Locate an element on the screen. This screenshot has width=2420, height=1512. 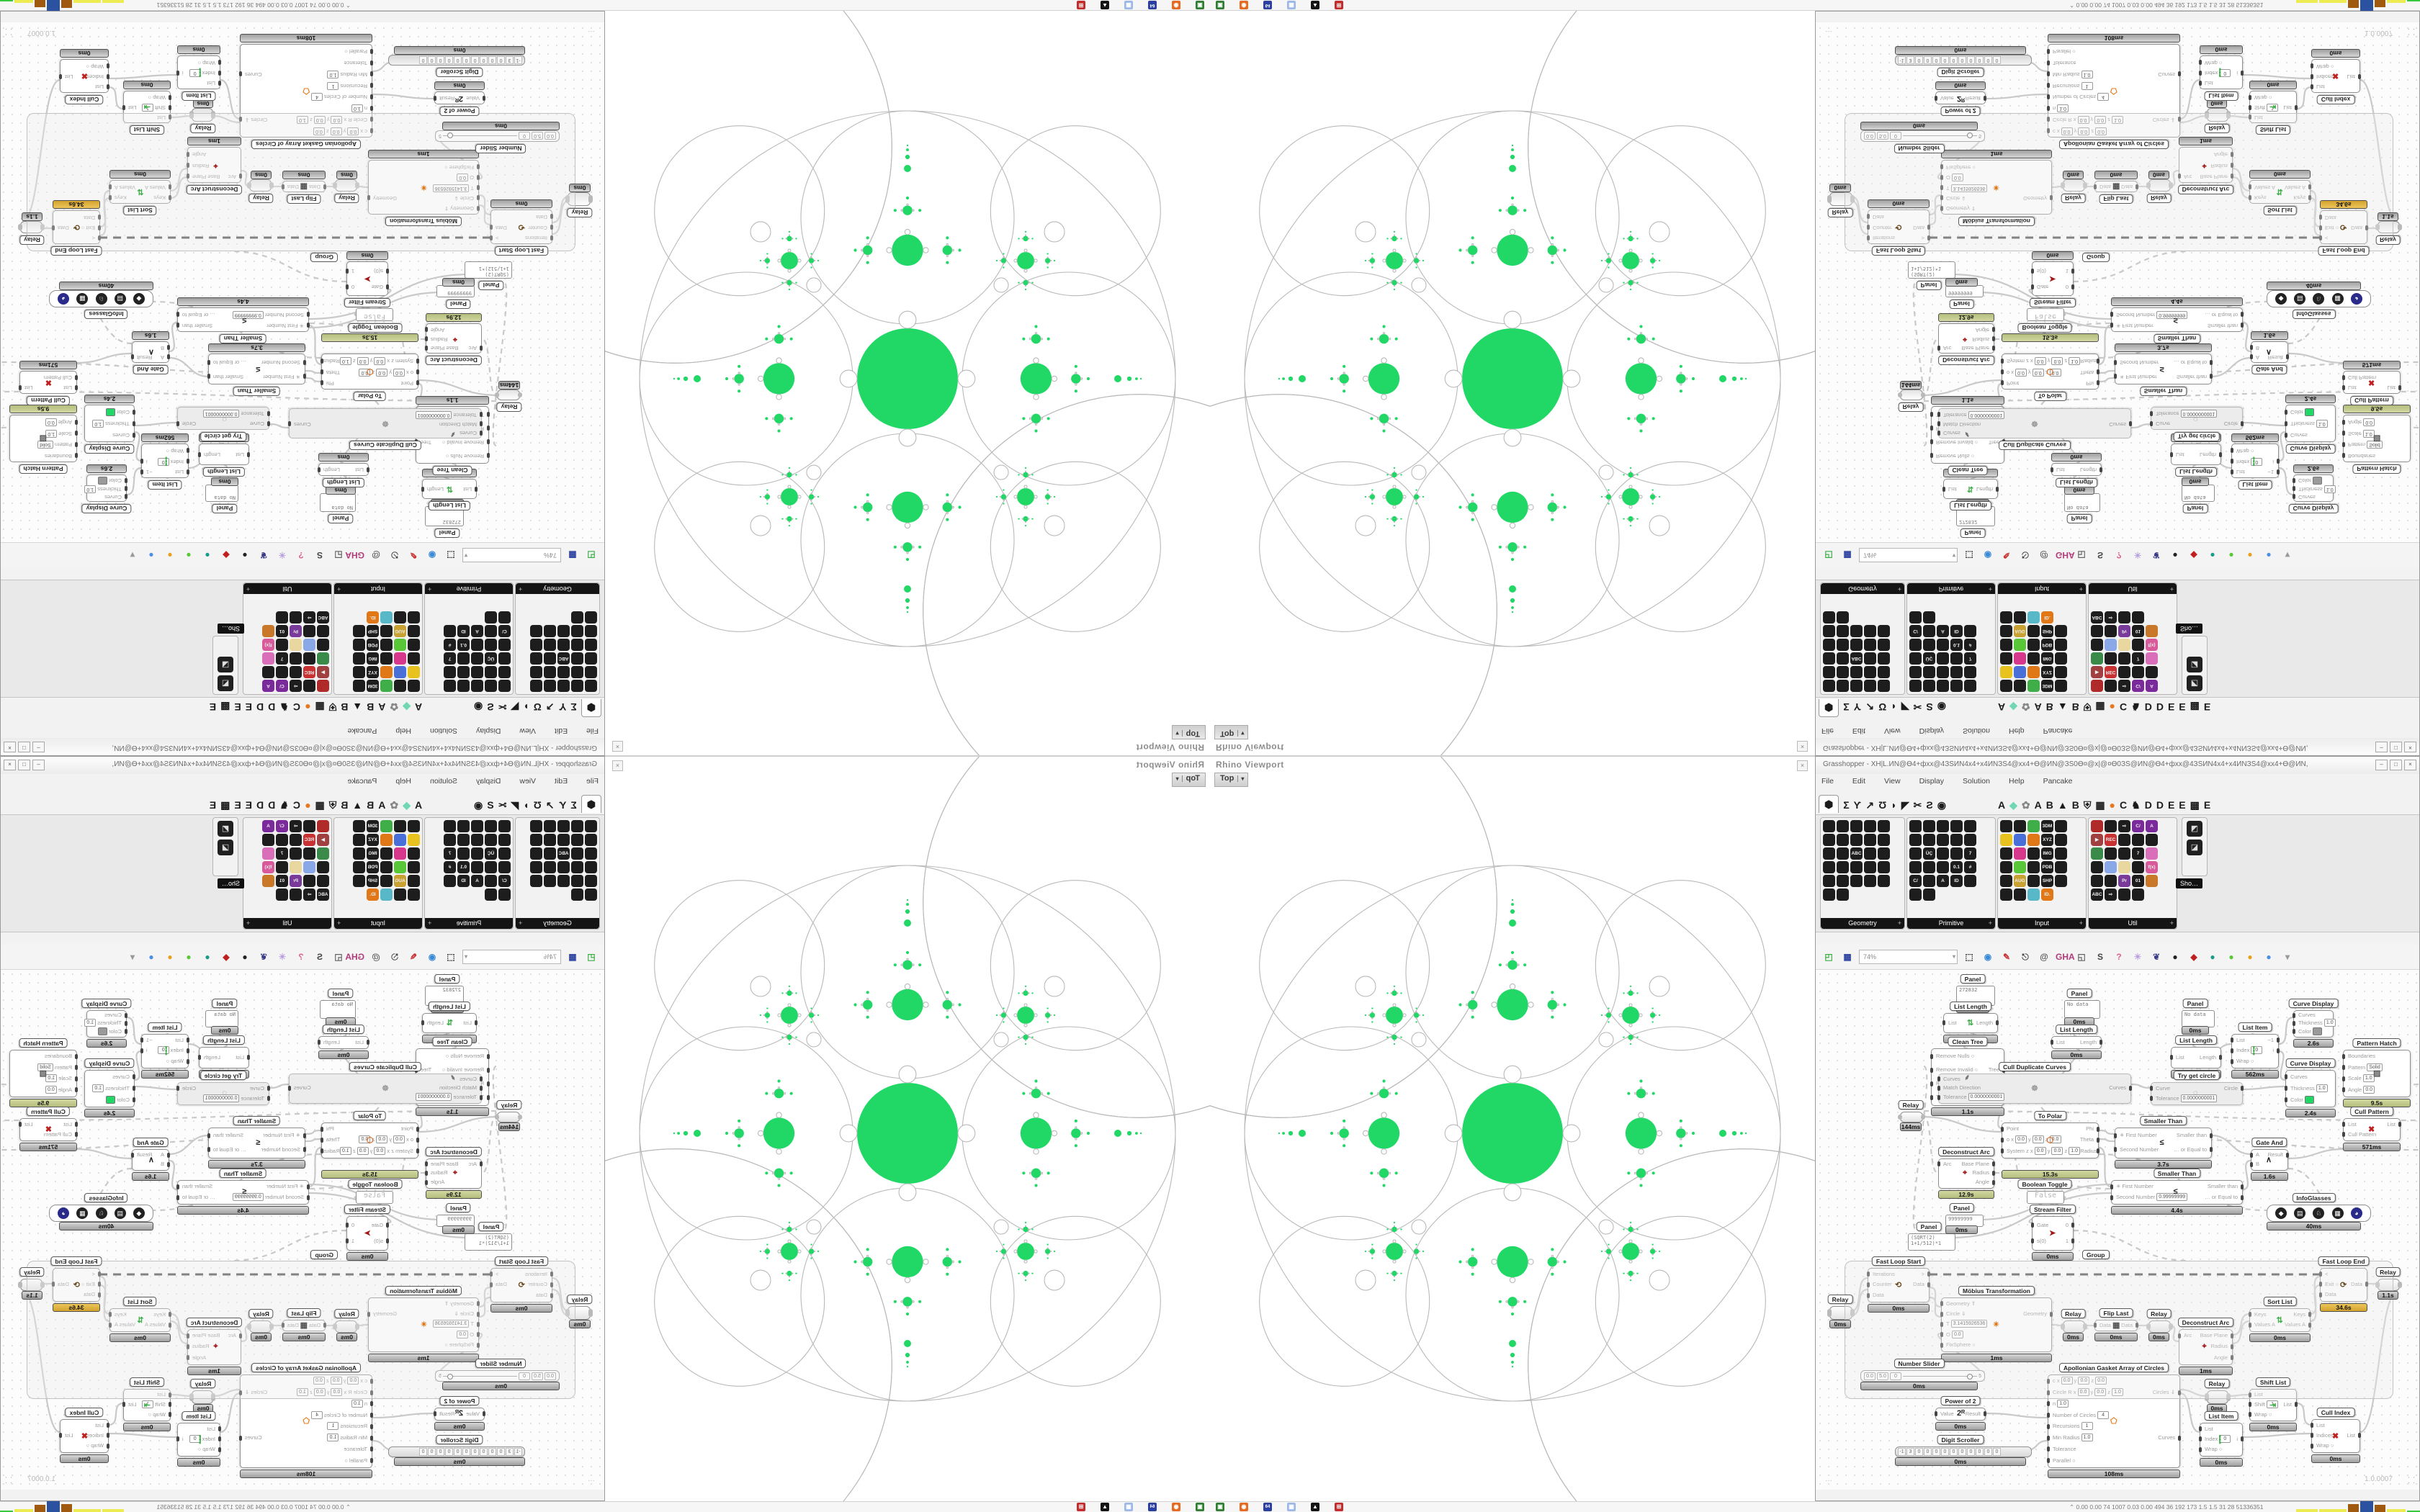
gem-red-icon: ◆ is located at coordinates (226, 956).